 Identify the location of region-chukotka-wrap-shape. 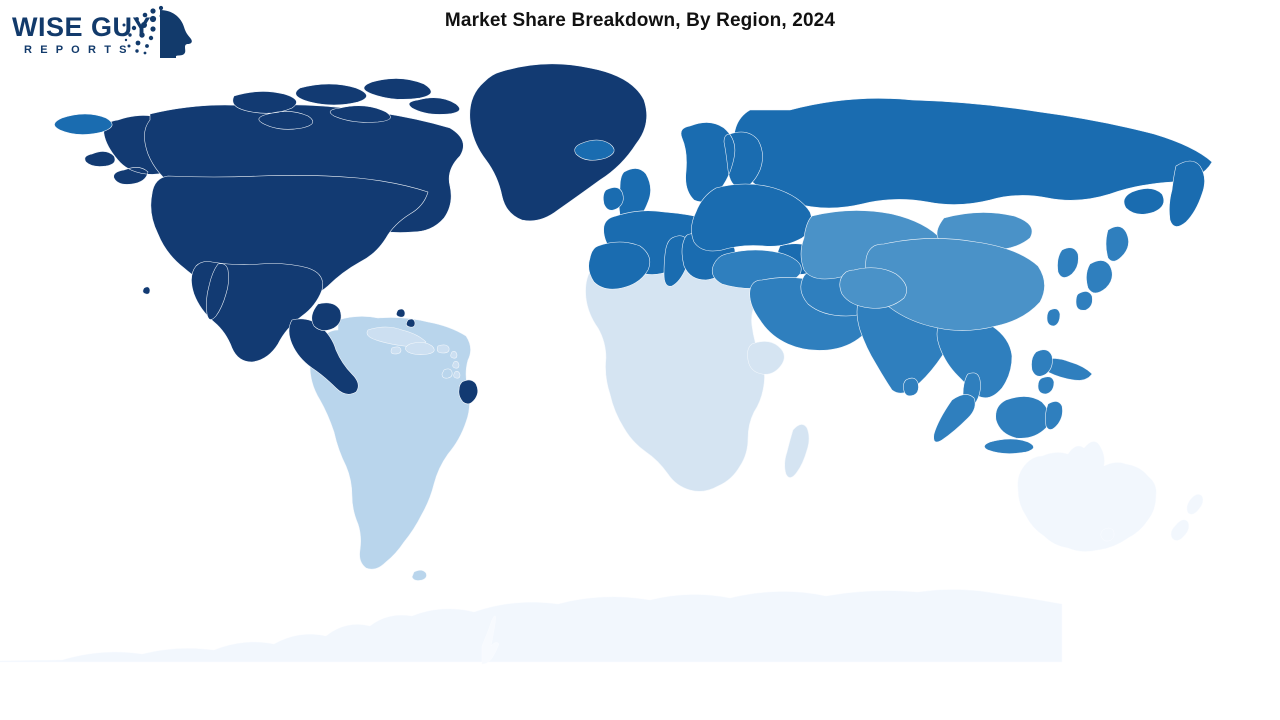
(83, 124).